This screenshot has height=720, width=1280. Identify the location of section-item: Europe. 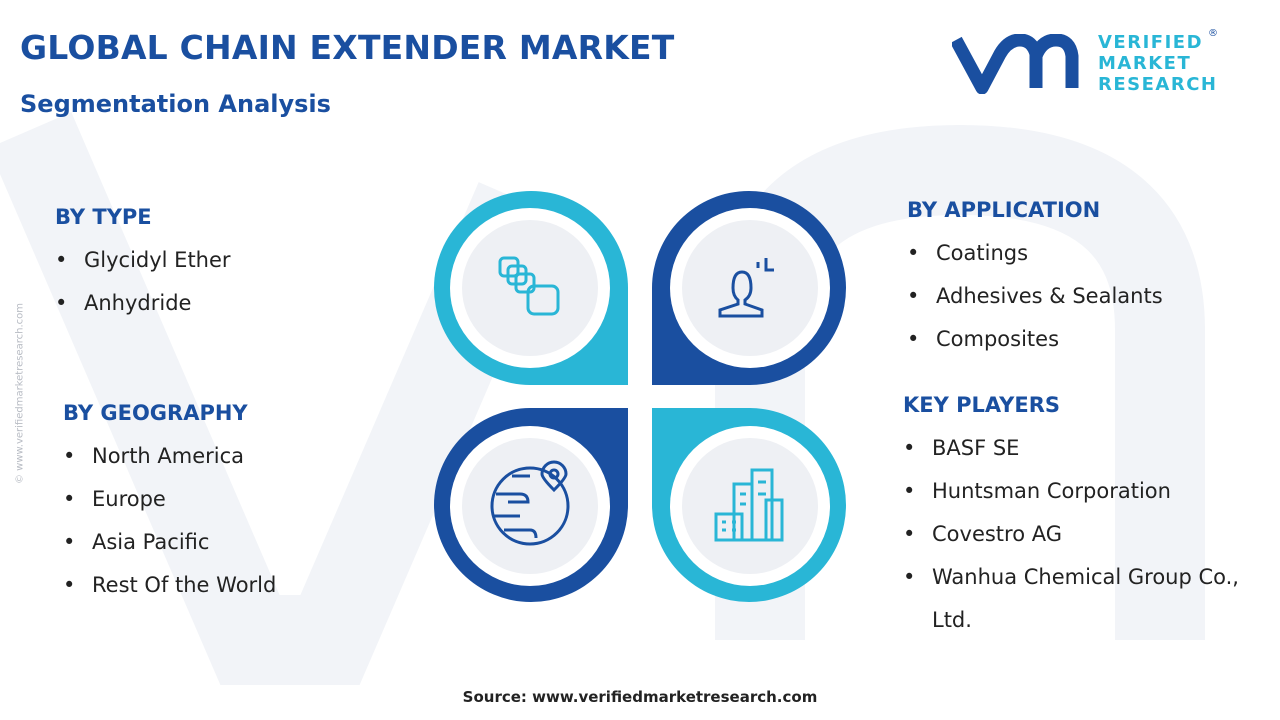
(169, 499).